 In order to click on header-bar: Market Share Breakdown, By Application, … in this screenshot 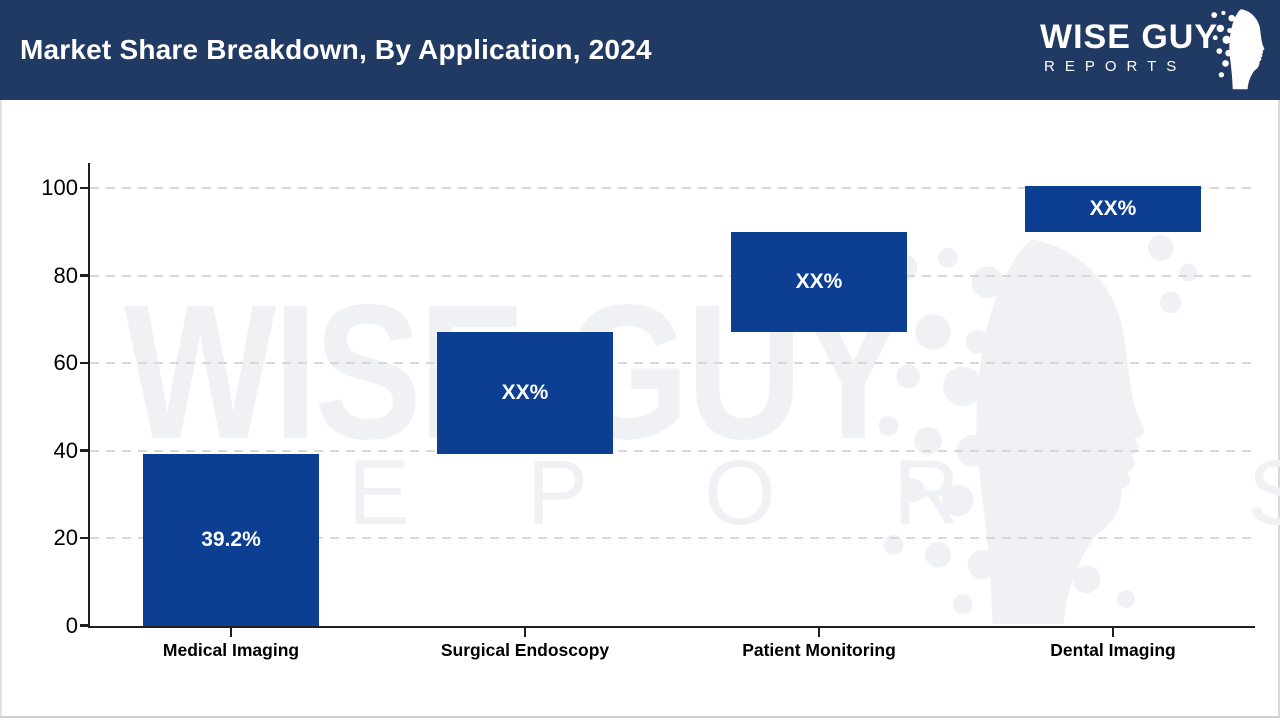, I will do `click(640, 50)`.